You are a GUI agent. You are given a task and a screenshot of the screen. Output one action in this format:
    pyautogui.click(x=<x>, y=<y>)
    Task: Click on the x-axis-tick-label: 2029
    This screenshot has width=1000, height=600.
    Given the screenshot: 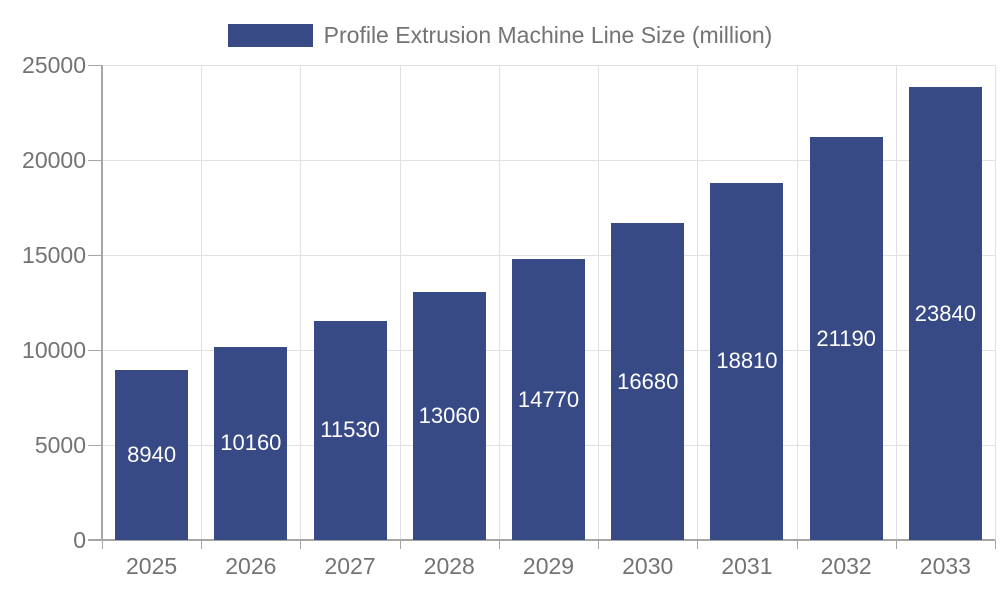 What is the action you would take?
    pyautogui.click(x=548, y=566)
    